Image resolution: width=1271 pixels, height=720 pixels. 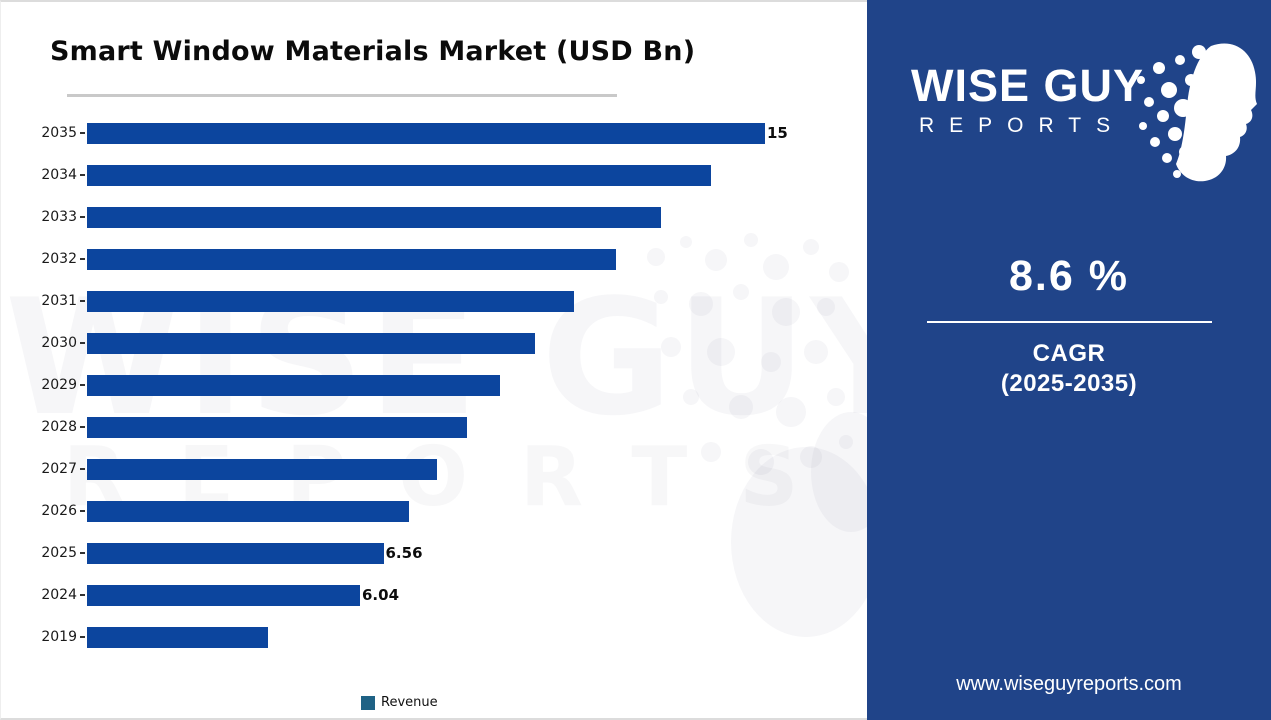 What do you see at coordinates (59, 427) in the screenshot?
I see `year-label: 2028` at bounding box center [59, 427].